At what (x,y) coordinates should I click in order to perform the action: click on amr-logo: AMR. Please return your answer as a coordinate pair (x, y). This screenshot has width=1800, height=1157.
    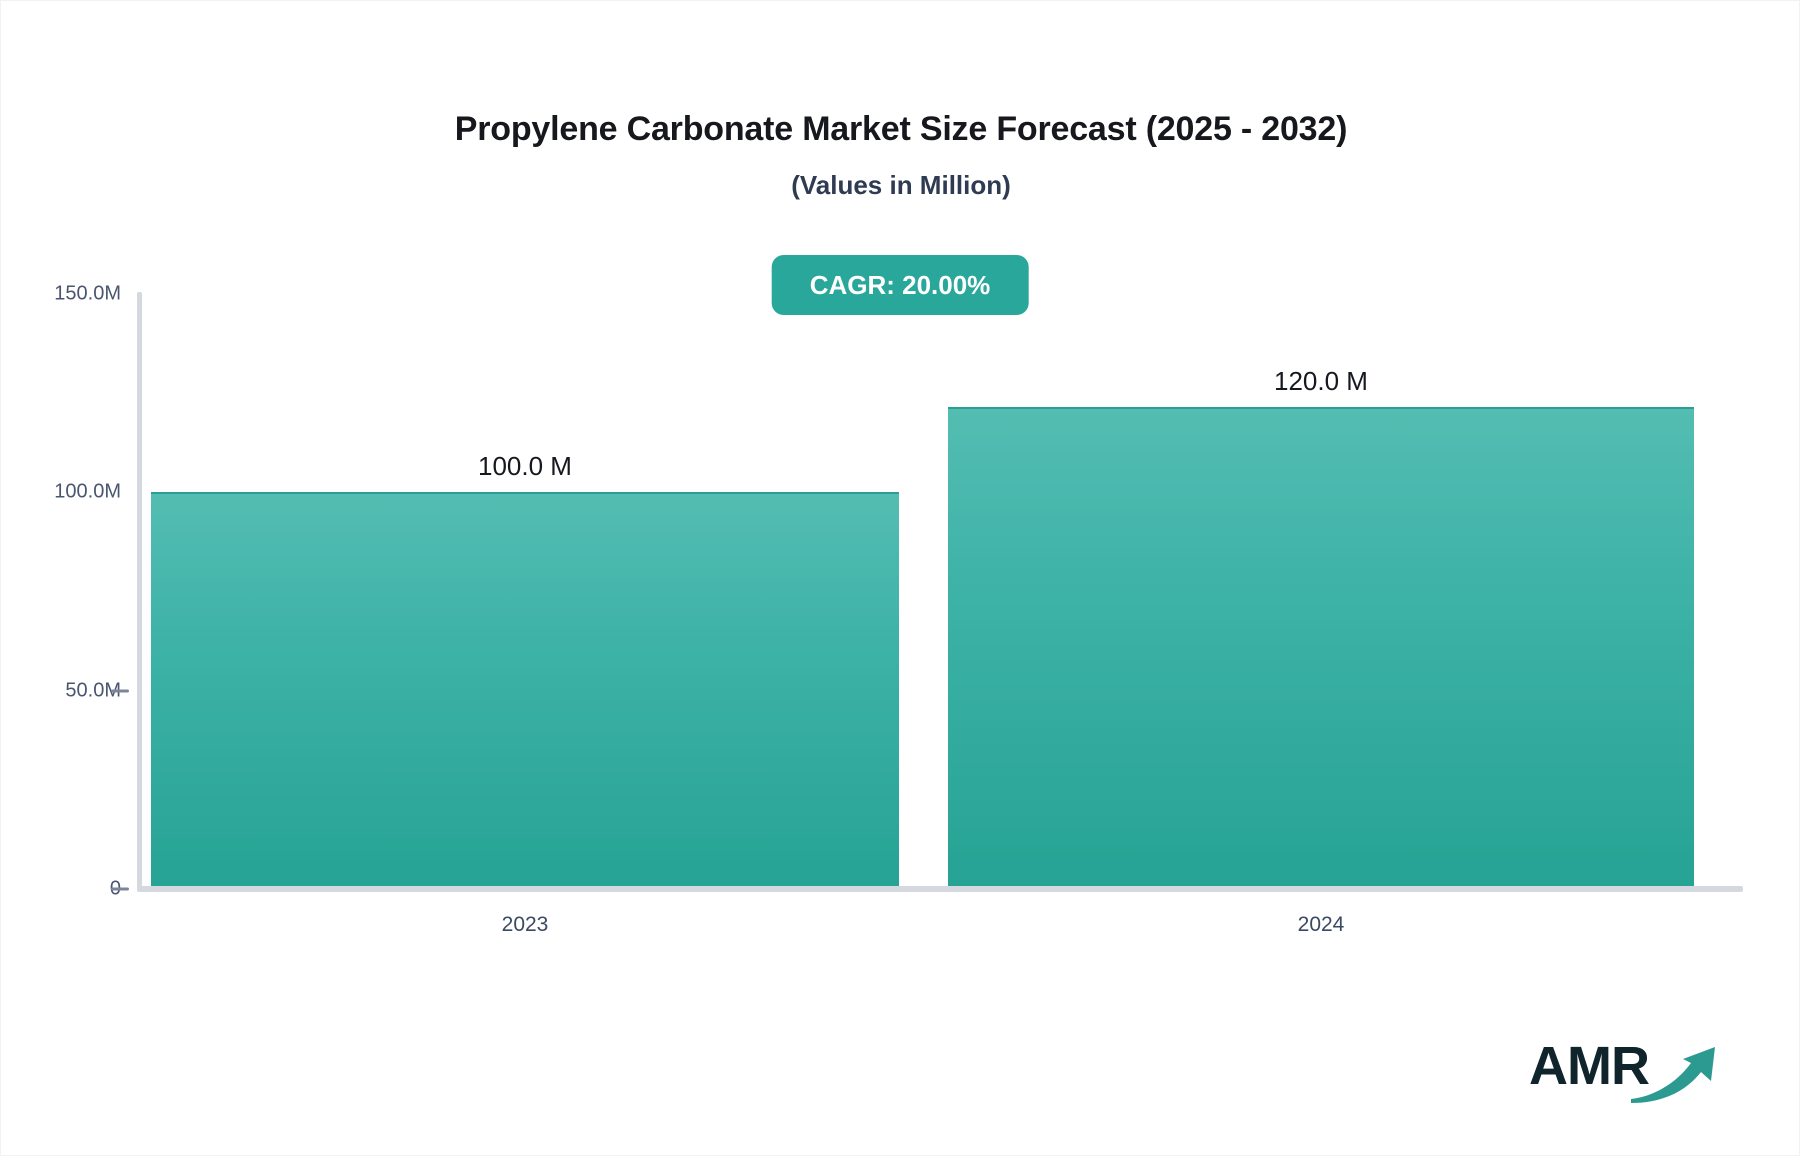
    Looking at the image, I should click on (1629, 1072).